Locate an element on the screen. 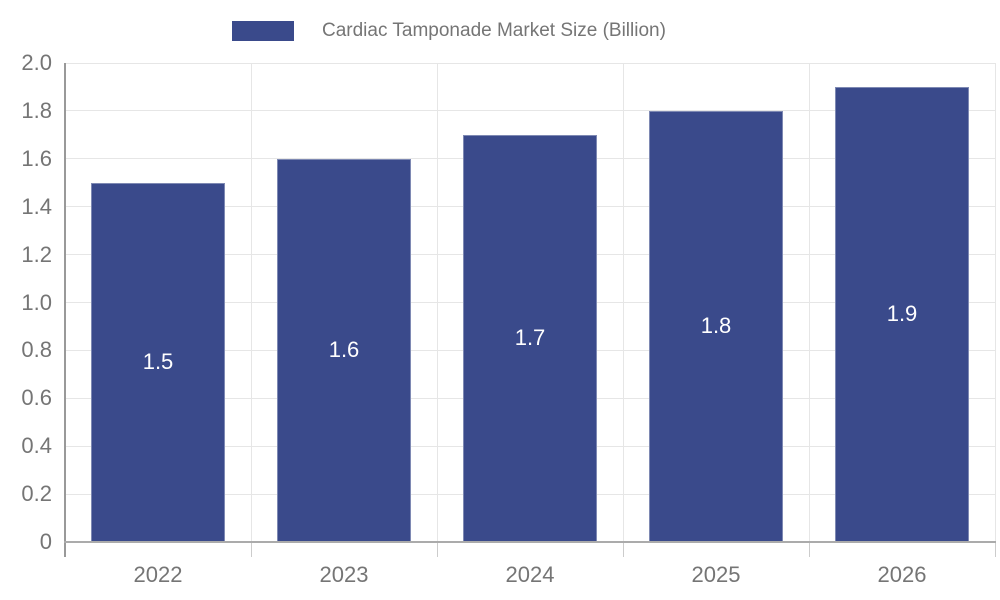 The height and width of the screenshot is (600, 1000). bar-value-label: 1.7 is located at coordinates (530, 338).